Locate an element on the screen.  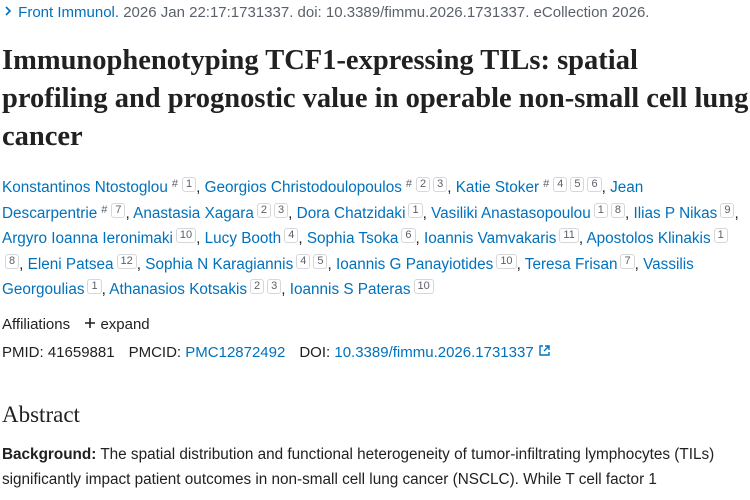
expand-toggle: expand is located at coordinates (117, 324).